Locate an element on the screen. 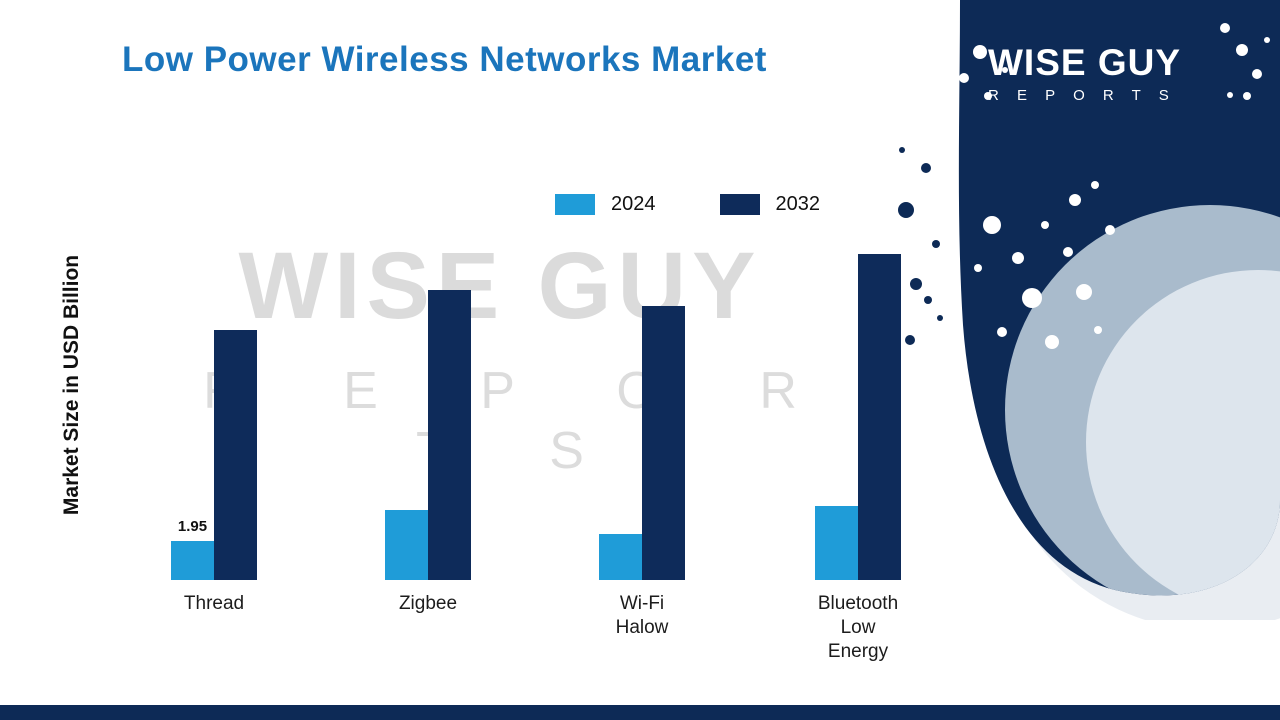 This screenshot has height=720, width=1280. bar-2032-thread is located at coordinates (235, 455).